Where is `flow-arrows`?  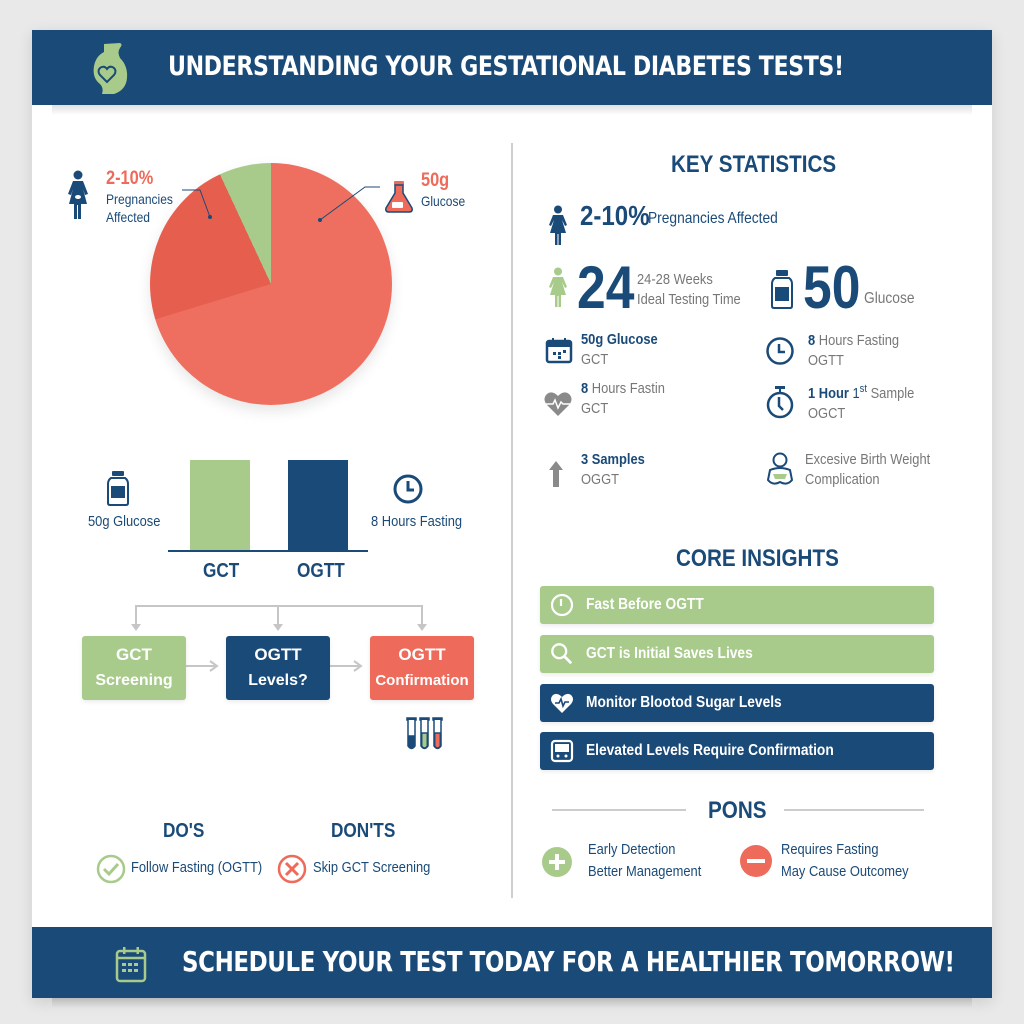
flow-arrows is located at coordinates (279, 648).